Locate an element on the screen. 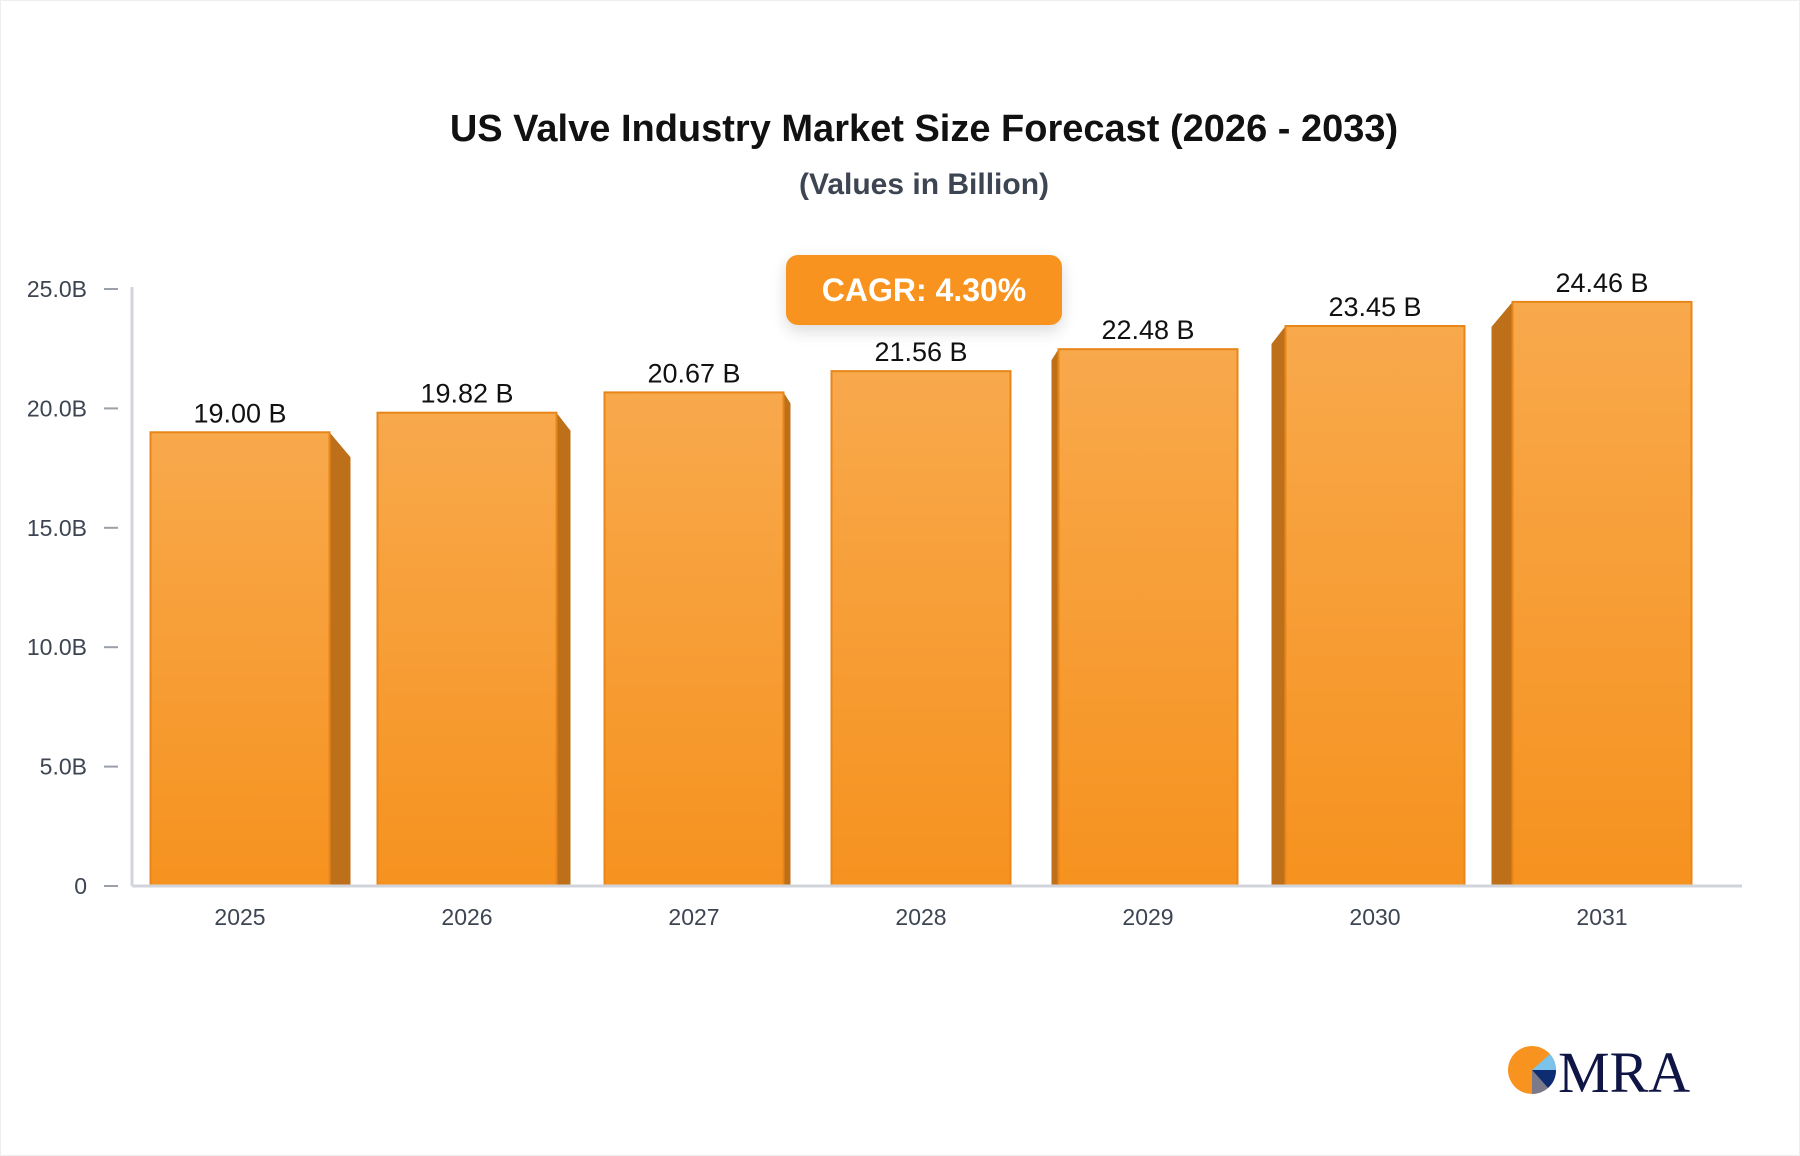 The image size is (1800, 1156). y-tick-label: 20.0B is located at coordinates (57, 408).